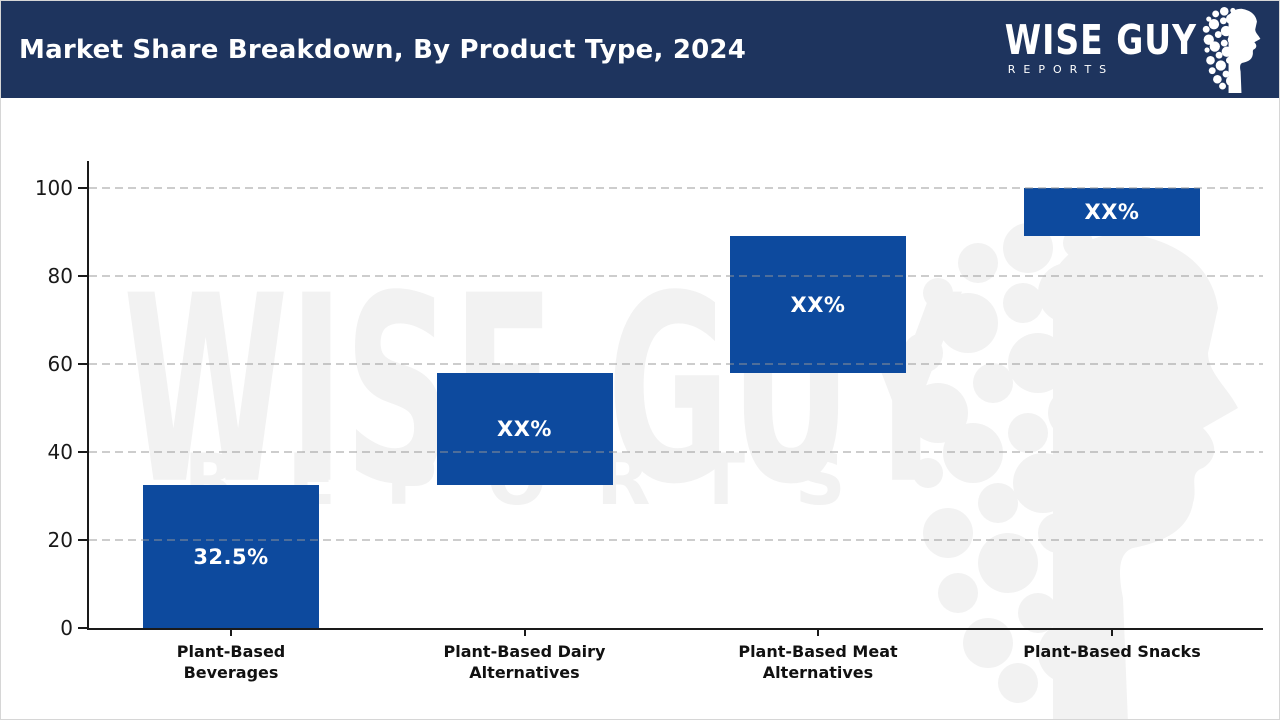 The width and height of the screenshot is (1280, 720). What do you see at coordinates (88, 395) in the screenshot?
I see `y-axis-line` at bounding box center [88, 395].